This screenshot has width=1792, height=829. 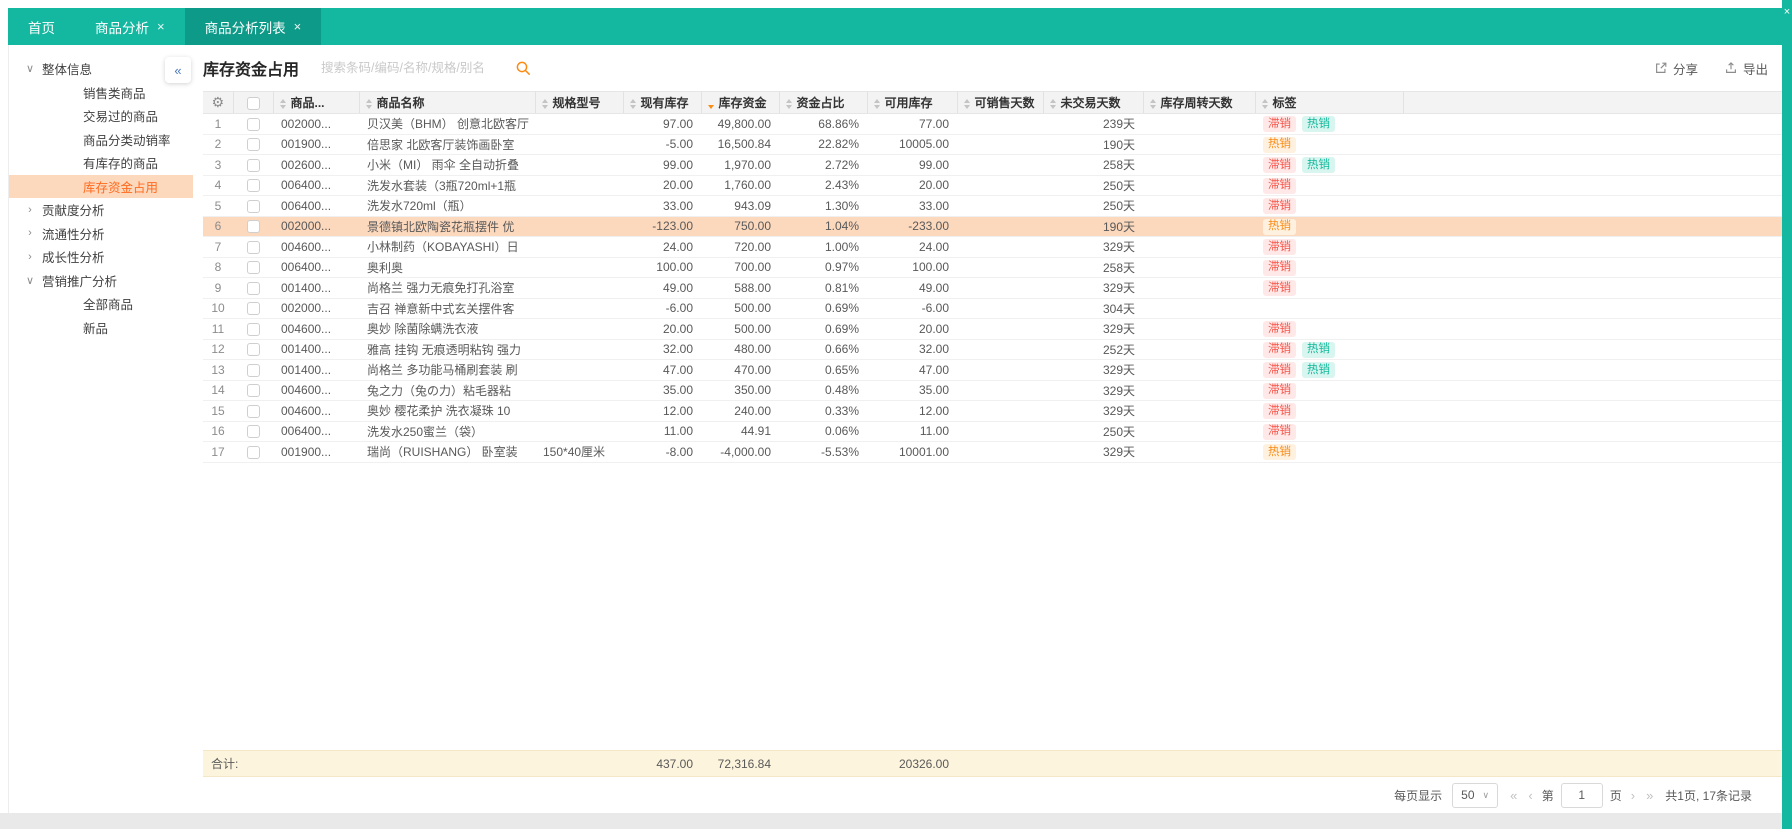 What do you see at coordinates (662, 411) in the screenshot?
I see `cell-stock-on-hand: 12.00` at bounding box center [662, 411].